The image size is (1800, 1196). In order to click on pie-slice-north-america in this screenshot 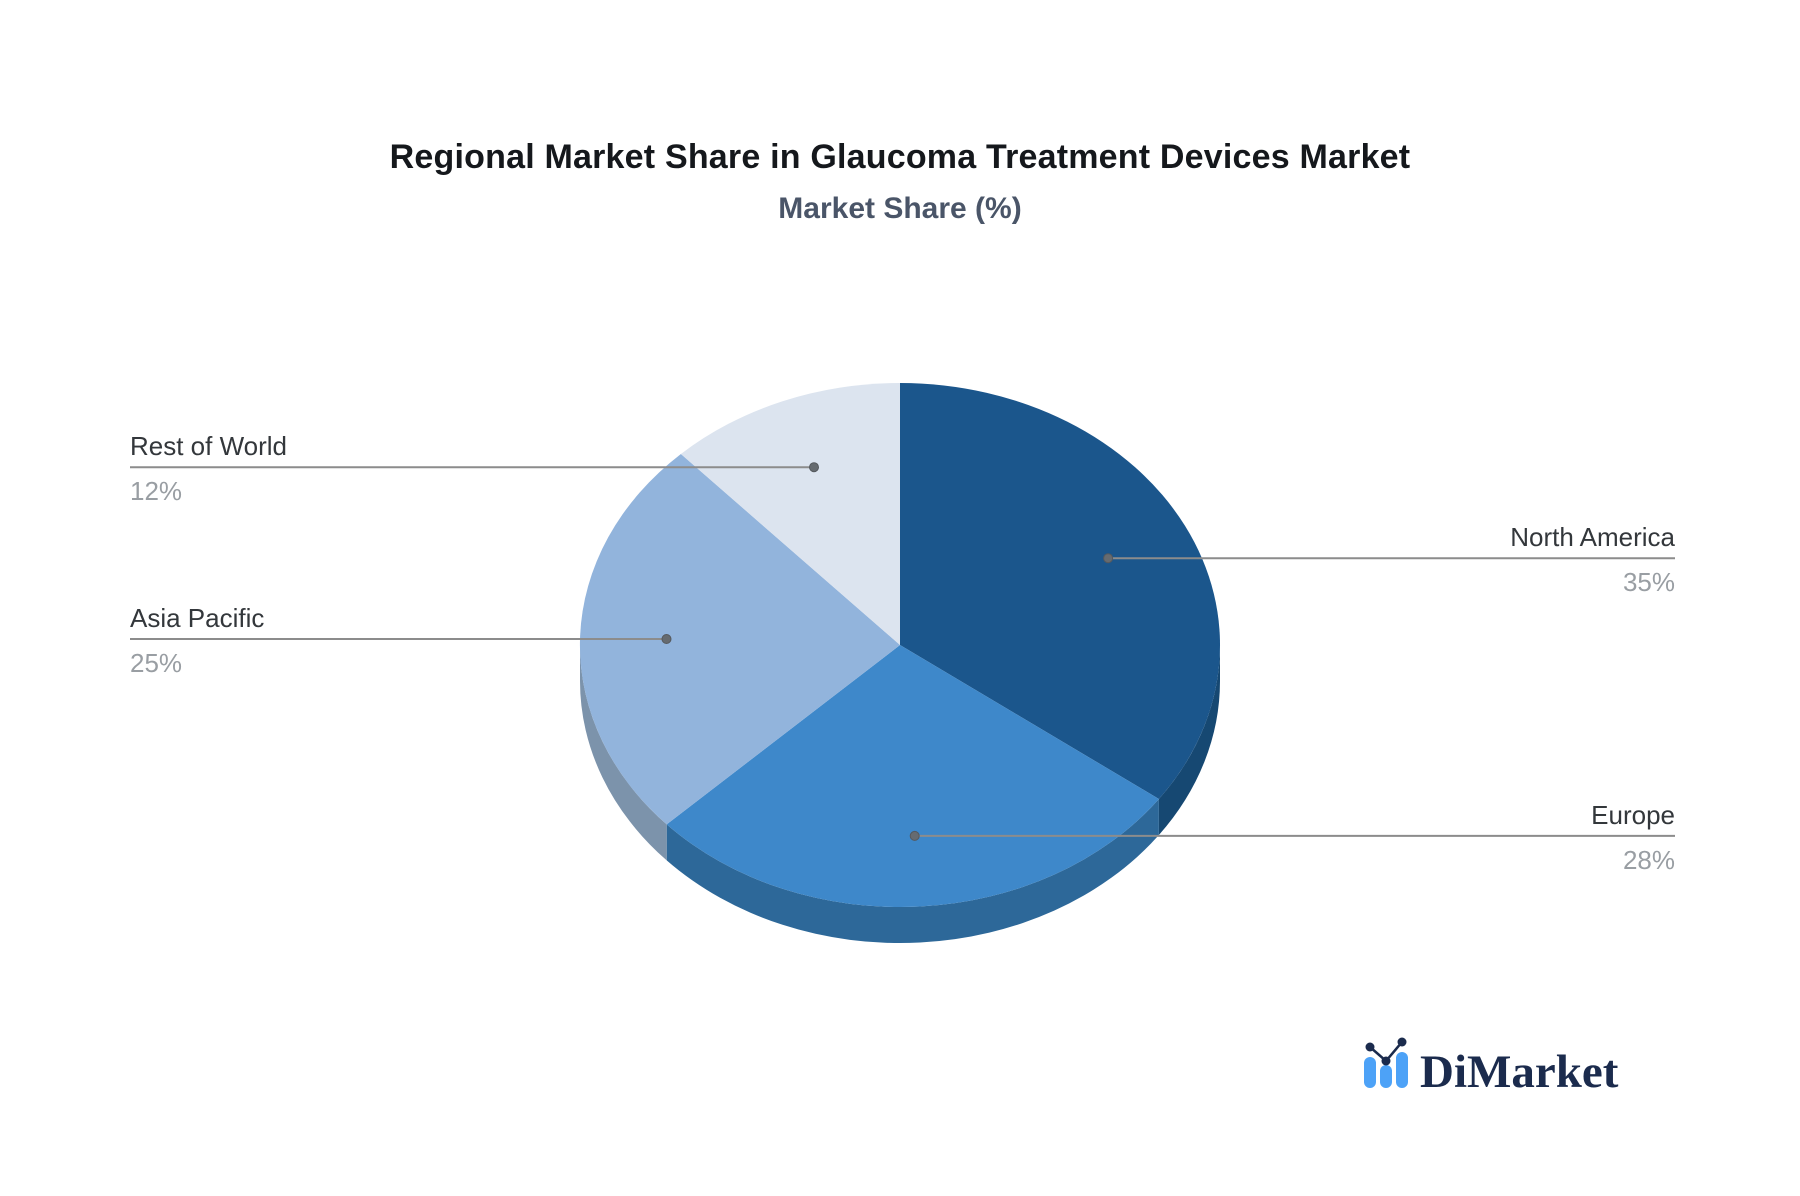, I will do `click(1060, 590)`.